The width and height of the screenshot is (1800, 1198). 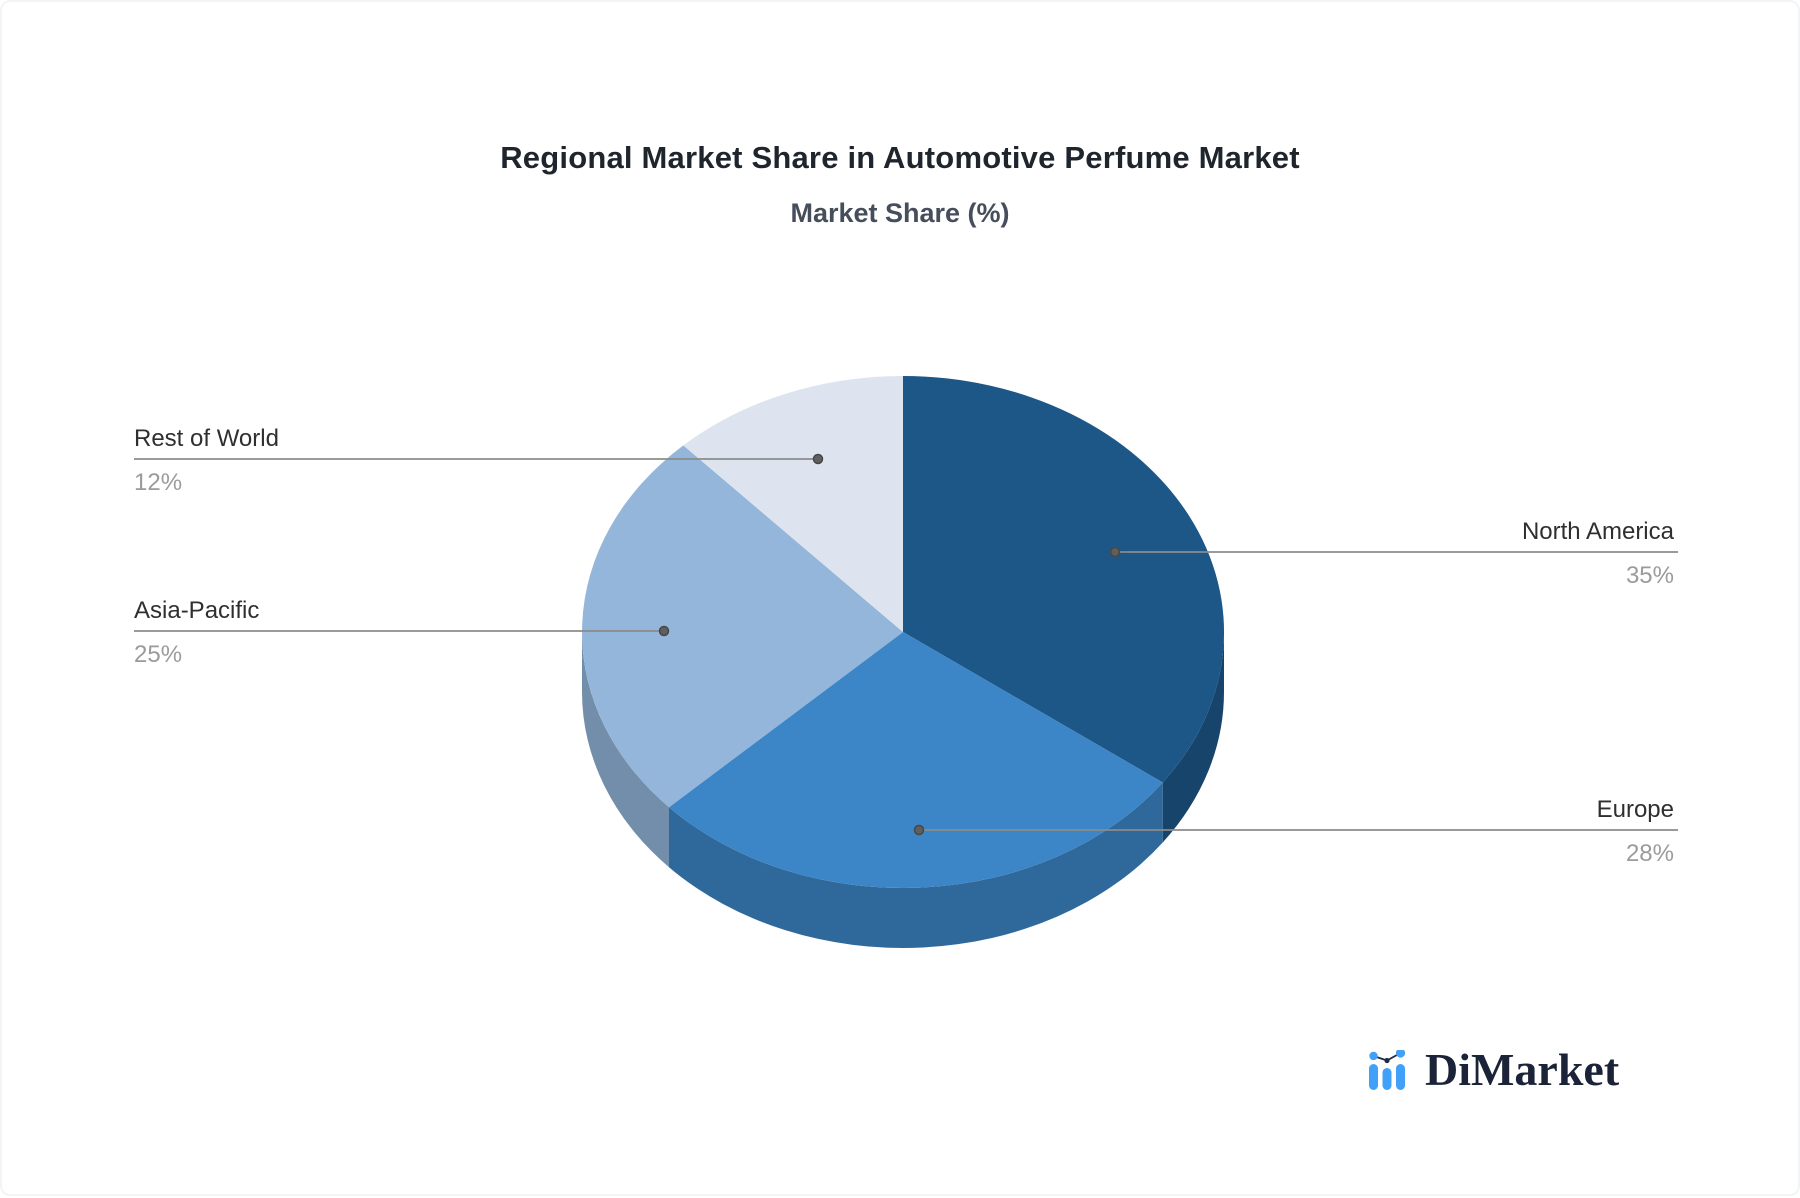 I want to click on pie-slice-side-asia-pacific, so click(x=625, y=750).